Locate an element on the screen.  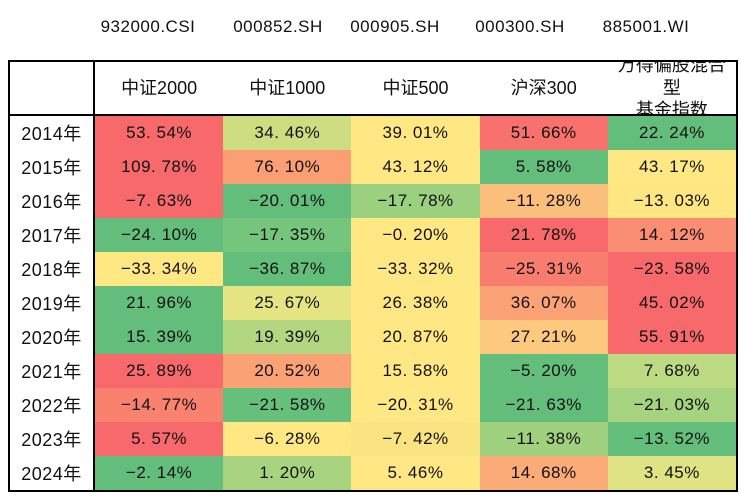
return-cell: 27. 21% is located at coordinates (543, 337).